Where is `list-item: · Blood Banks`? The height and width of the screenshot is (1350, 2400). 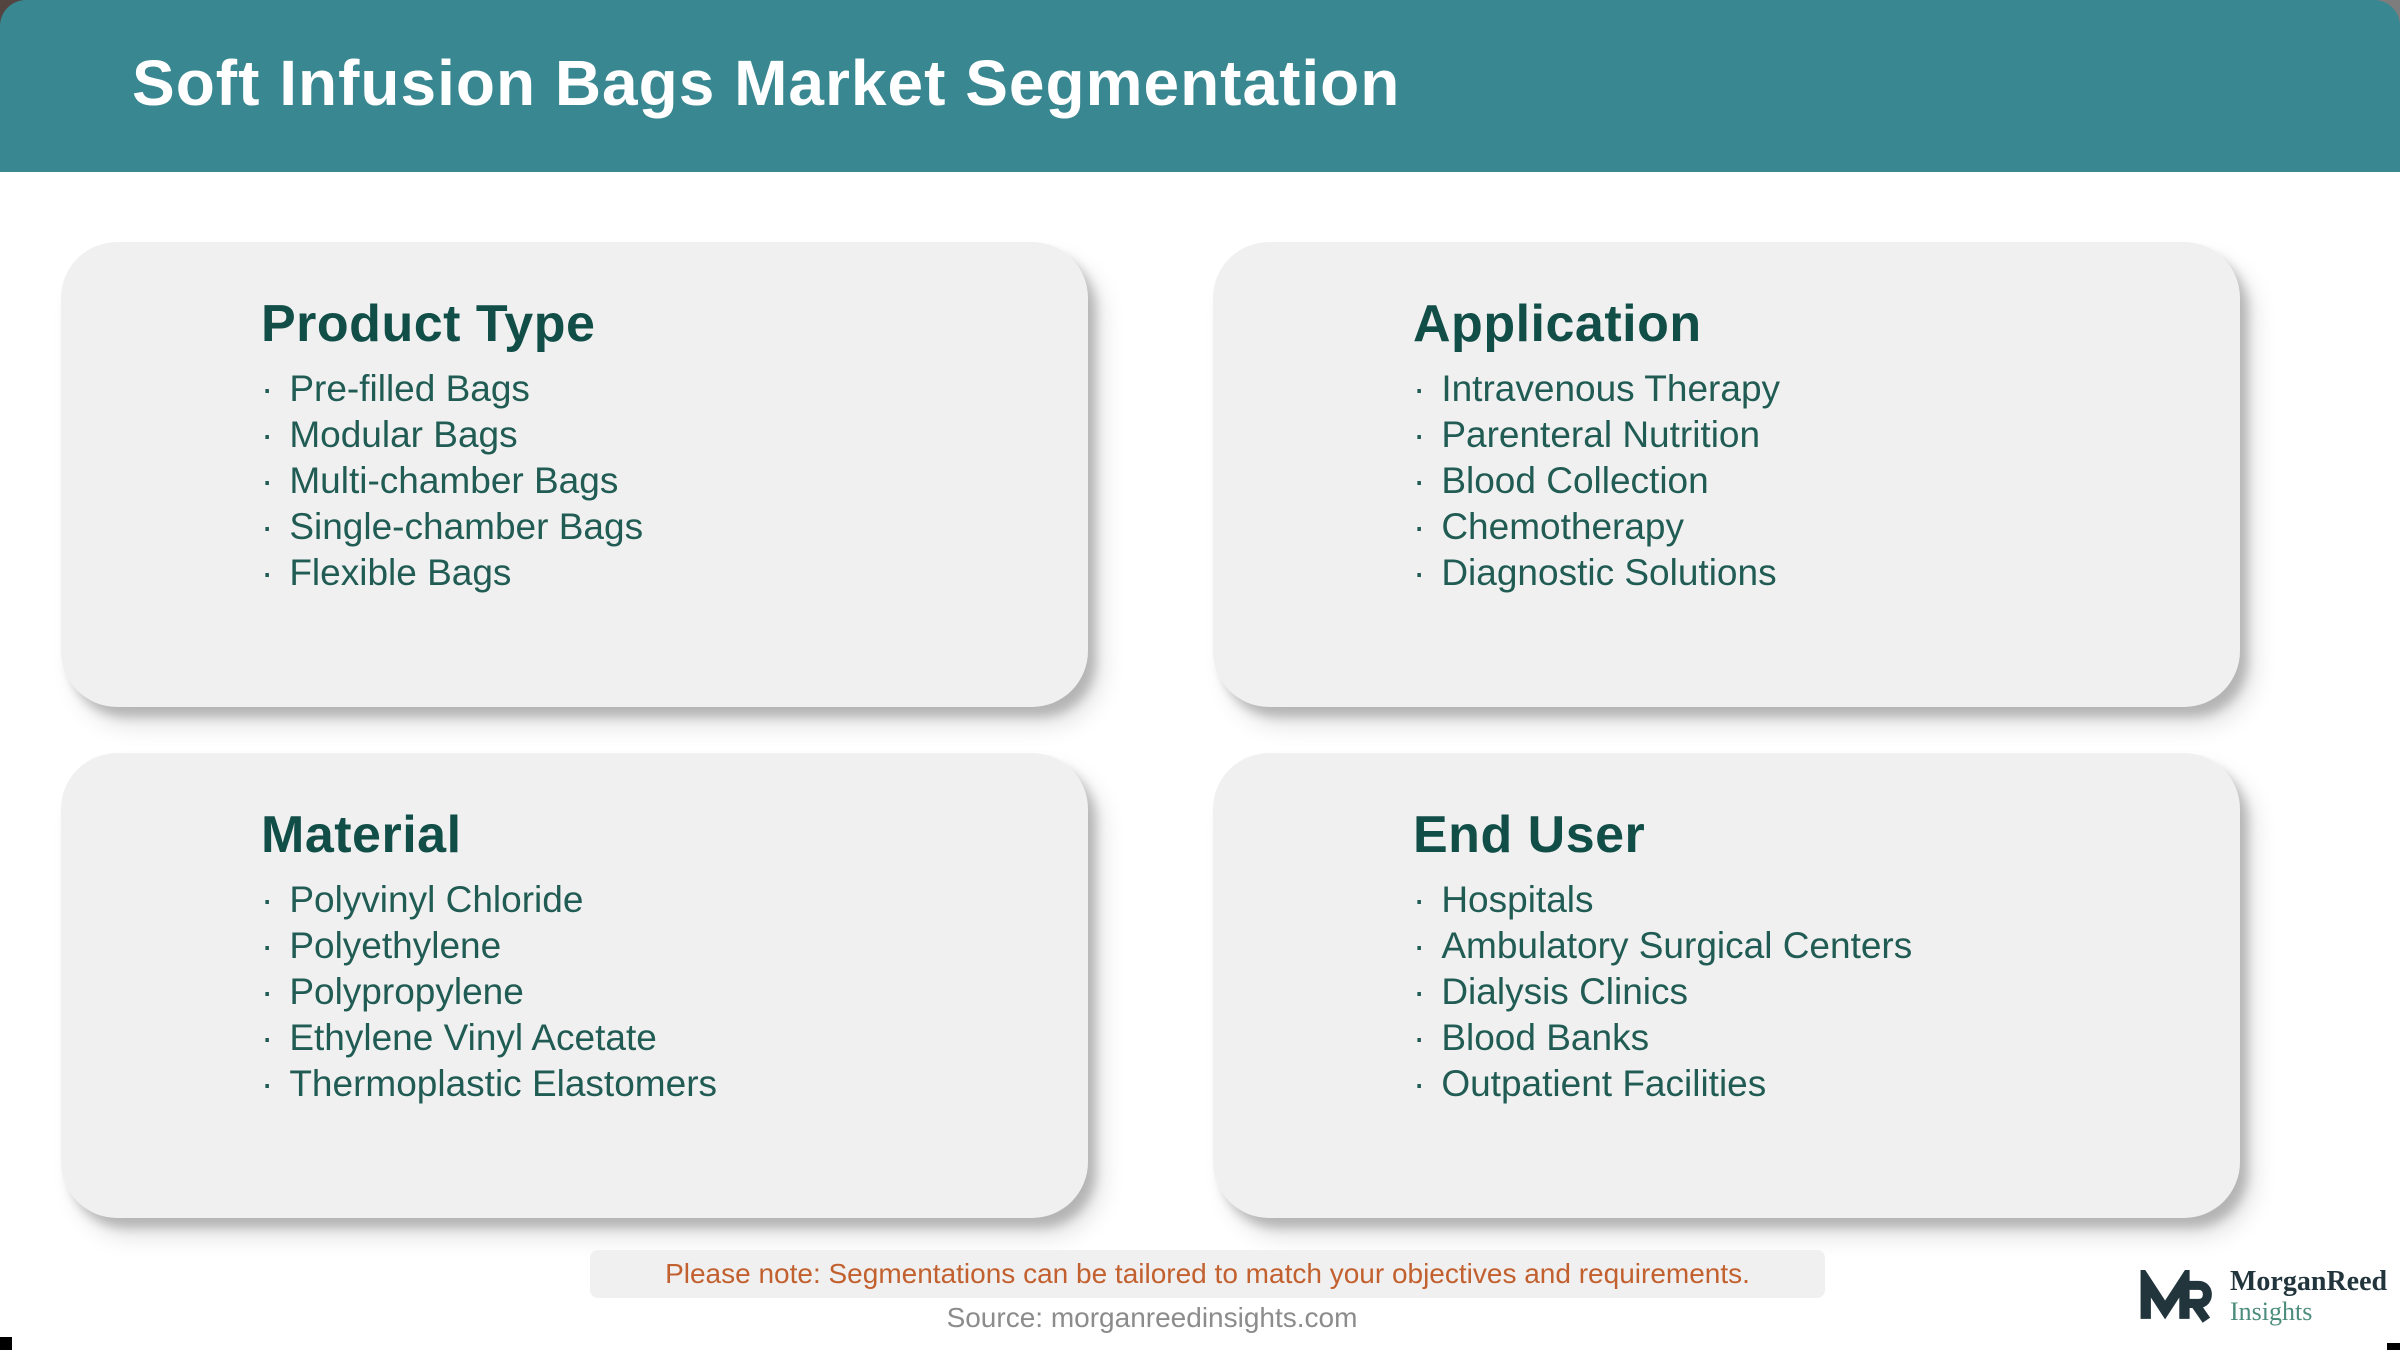 list-item: · Blood Banks is located at coordinates (1806, 1038).